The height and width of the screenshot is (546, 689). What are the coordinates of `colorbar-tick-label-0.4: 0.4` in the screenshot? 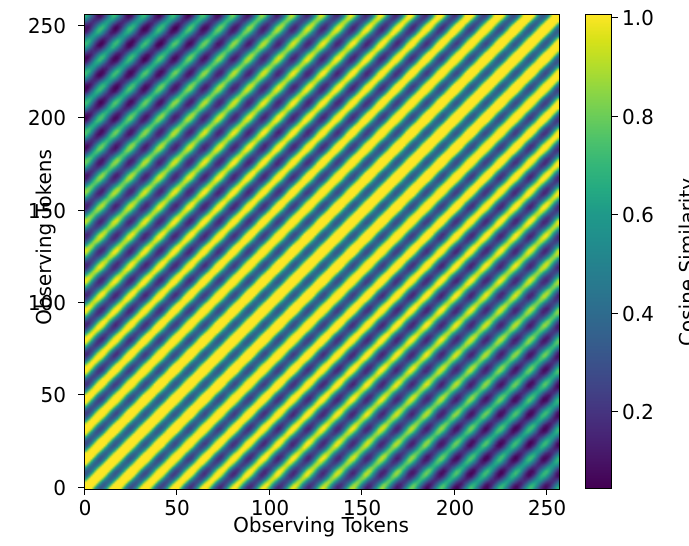 It's located at (638, 314).